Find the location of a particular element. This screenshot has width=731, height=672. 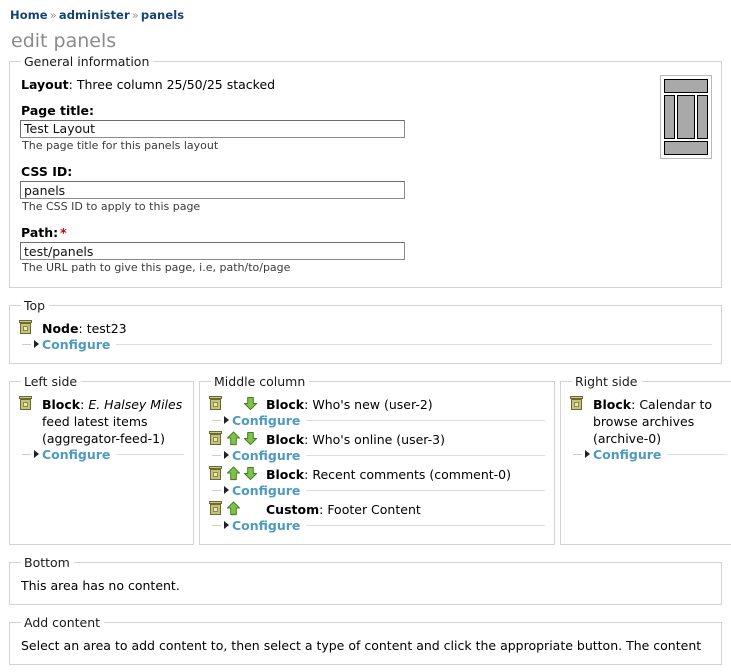

pane-title: Block: Who's new (user-2) is located at coordinates (349, 404).